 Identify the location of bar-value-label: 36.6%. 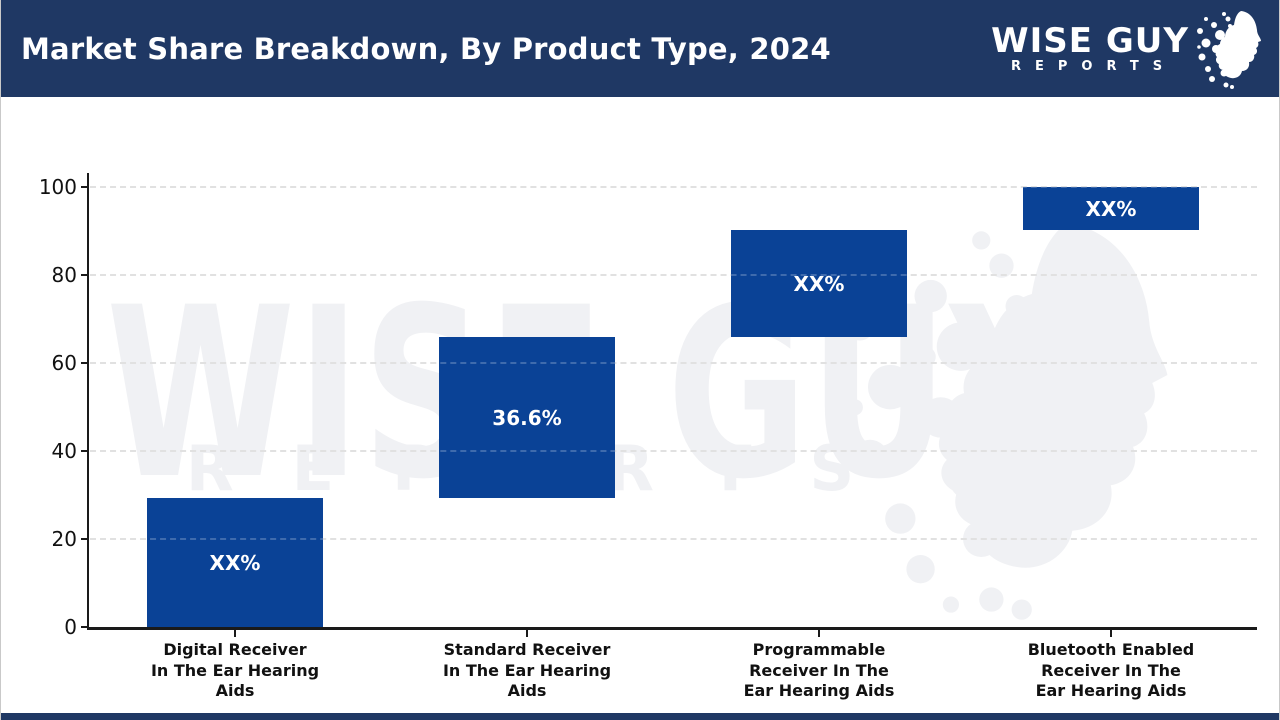
(527, 417).